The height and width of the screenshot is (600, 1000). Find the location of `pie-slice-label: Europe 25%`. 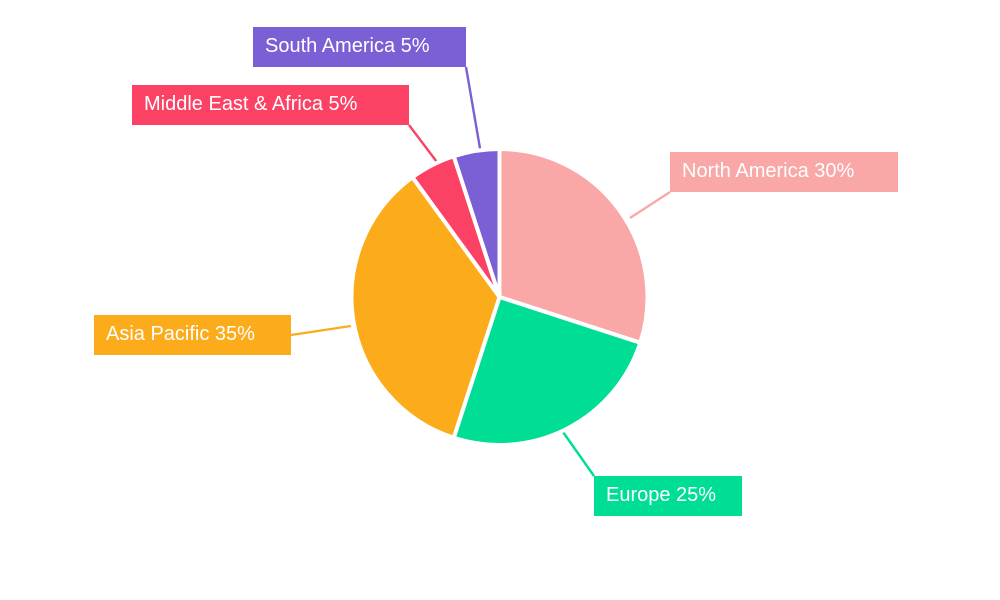

pie-slice-label: Europe 25% is located at coordinates (668, 496).